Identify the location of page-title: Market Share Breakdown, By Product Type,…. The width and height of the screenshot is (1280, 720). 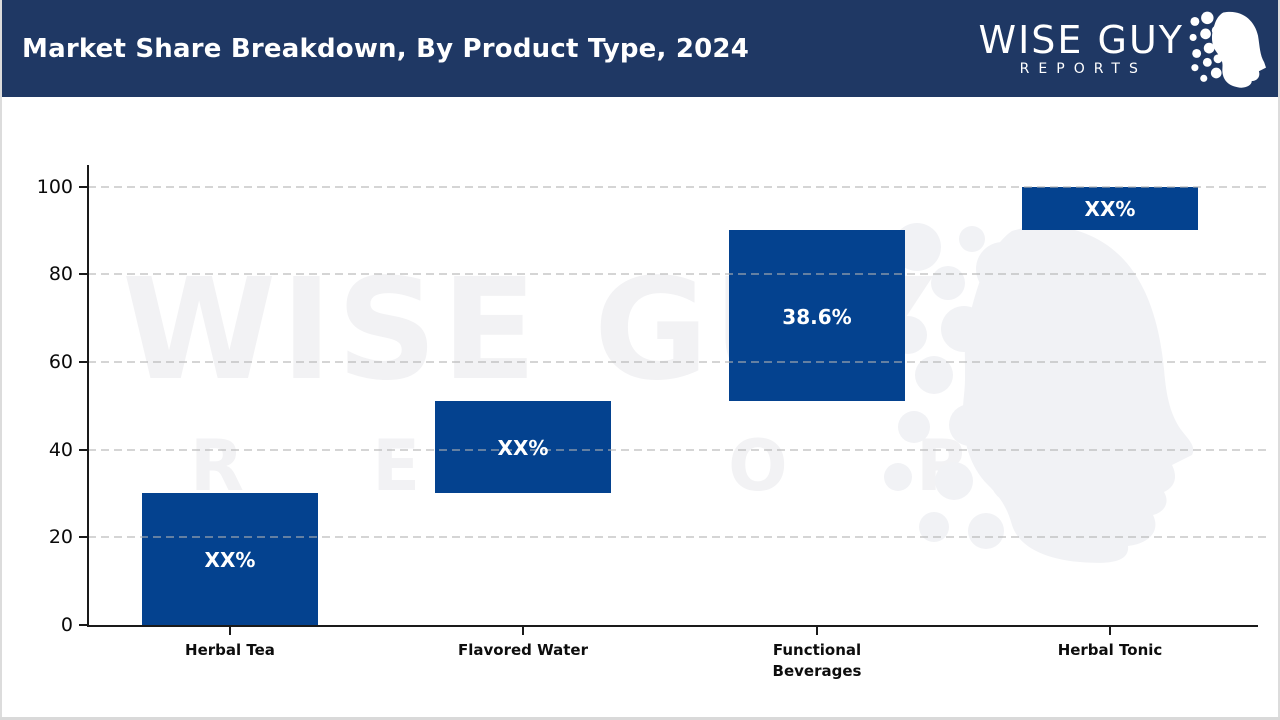
(385, 48).